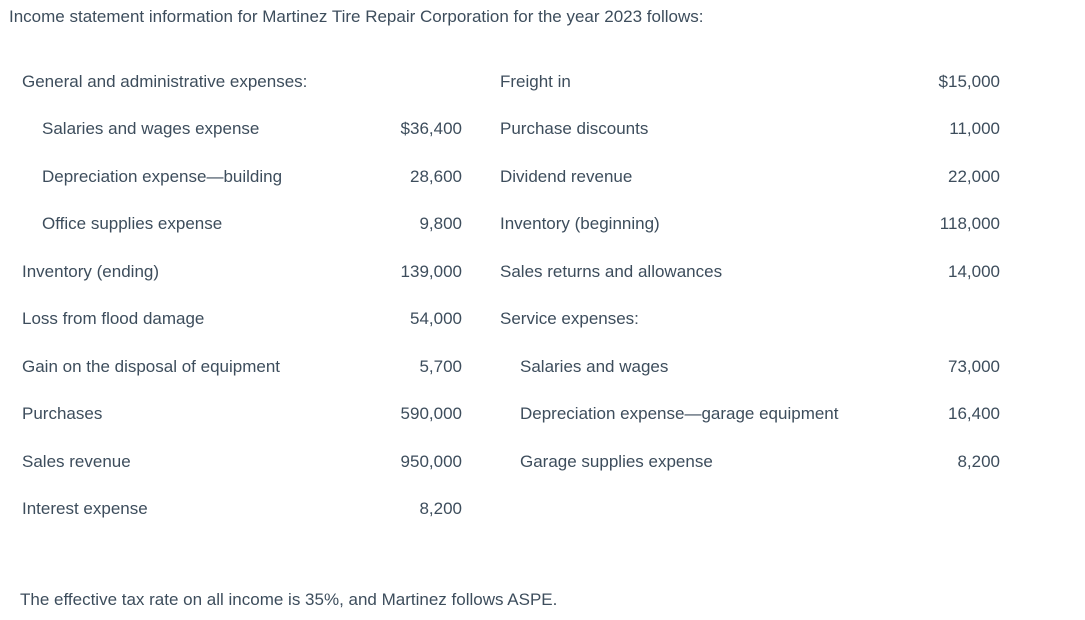 The height and width of the screenshot is (620, 1085). Describe the element at coordinates (969, 224) in the screenshot. I see `amount-value: 118,000` at that location.